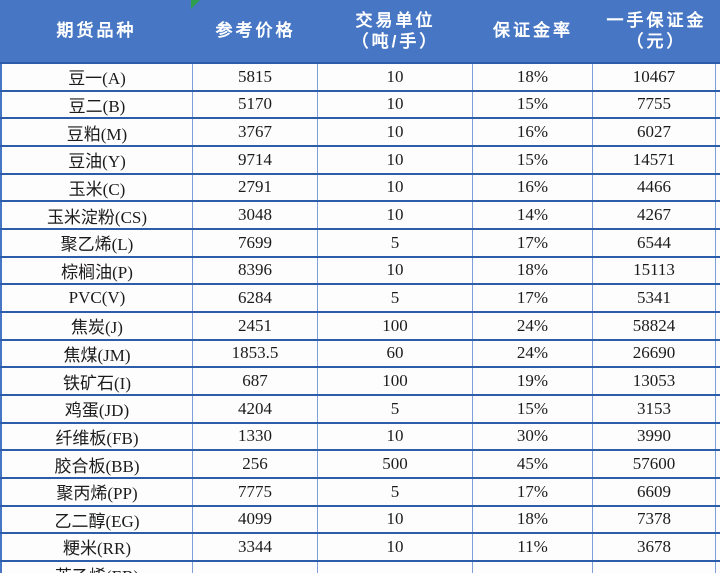 Image resolution: width=720 pixels, height=573 pixels. Describe the element at coordinates (96, 464) in the screenshot. I see `cell-variety: 胶合板(BB)` at that location.